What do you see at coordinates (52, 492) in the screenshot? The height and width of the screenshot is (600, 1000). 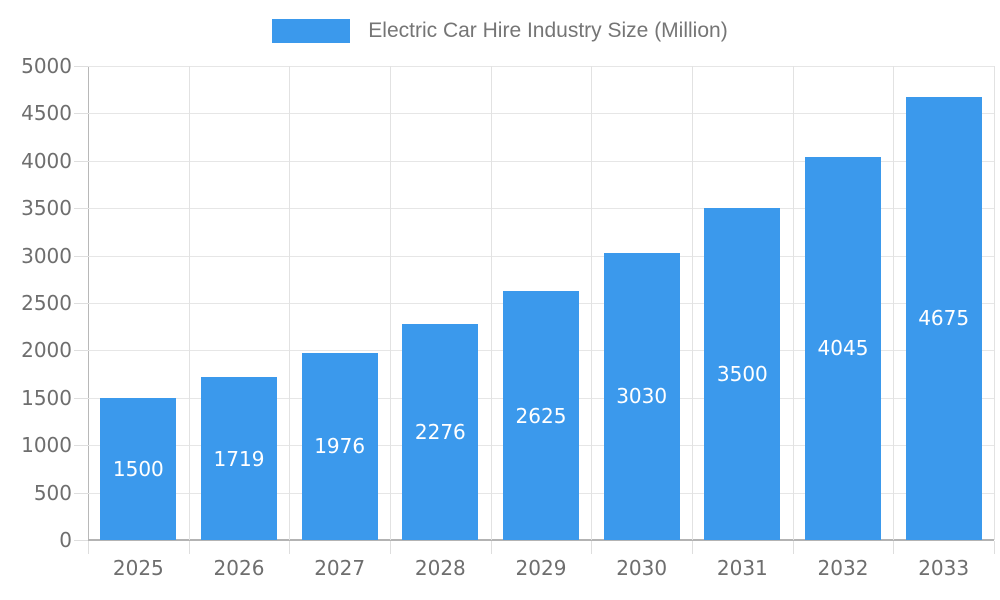 I see `y-axis-label: 500` at bounding box center [52, 492].